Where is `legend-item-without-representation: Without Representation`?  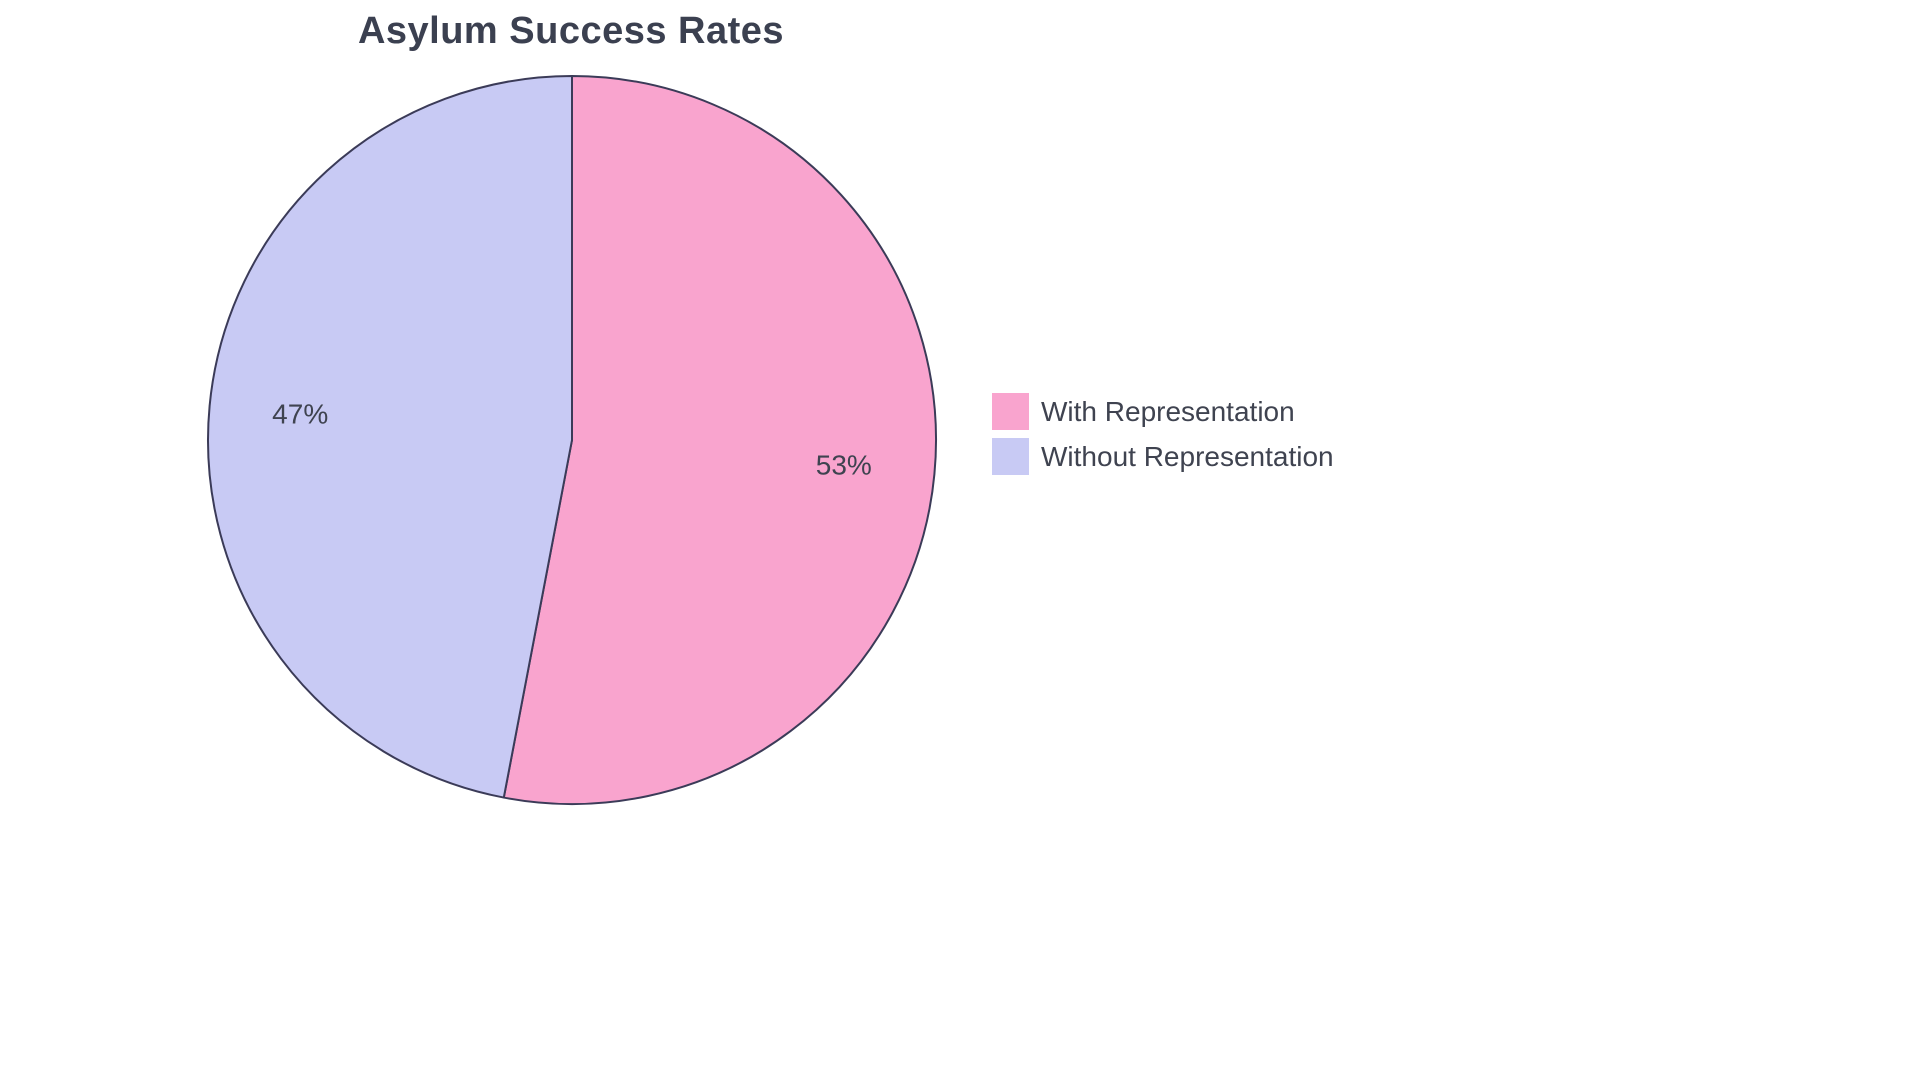
legend-item-without-representation: Without Representation is located at coordinates (1163, 456).